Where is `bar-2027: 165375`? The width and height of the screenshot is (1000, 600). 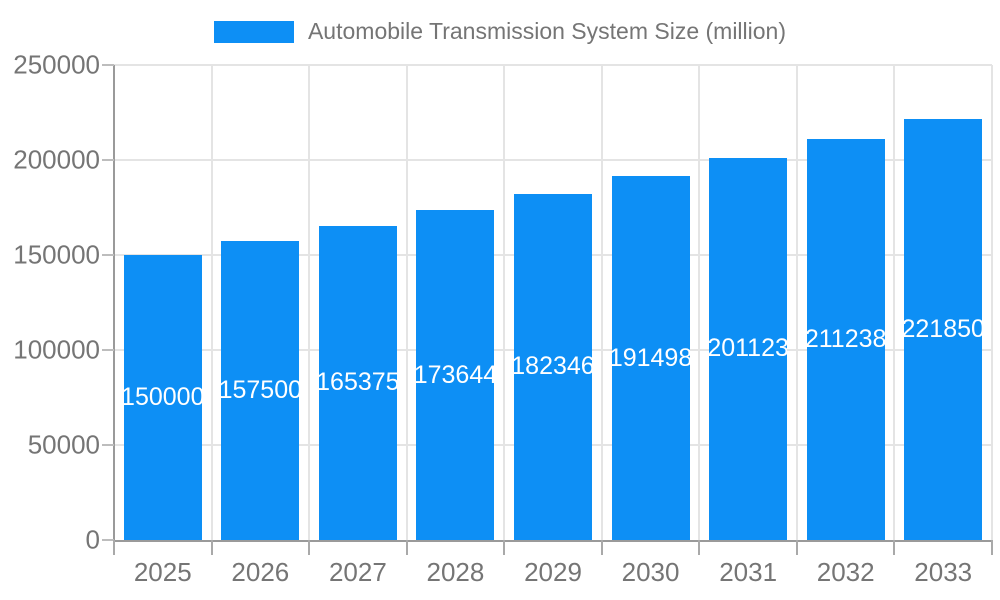 bar-2027: 165375 is located at coordinates (357, 382).